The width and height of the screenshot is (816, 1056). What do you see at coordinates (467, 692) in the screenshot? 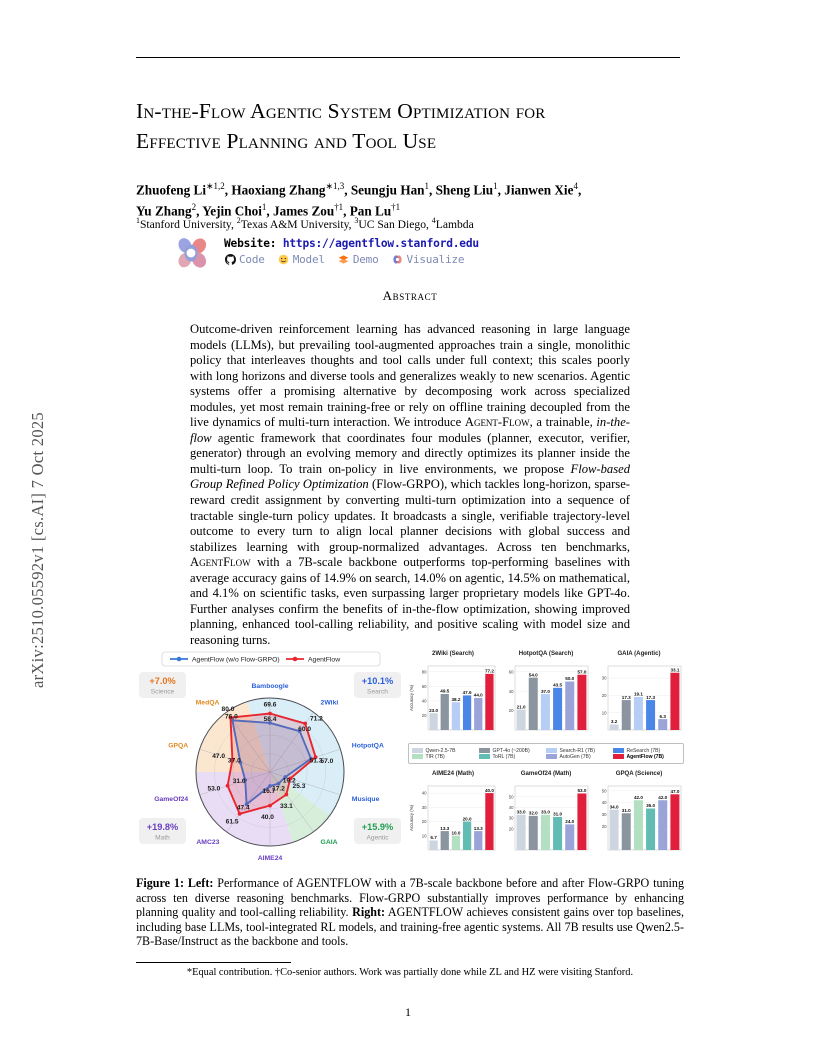
I see `bar-value-label: 47.6` at bounding box center [467, 692].